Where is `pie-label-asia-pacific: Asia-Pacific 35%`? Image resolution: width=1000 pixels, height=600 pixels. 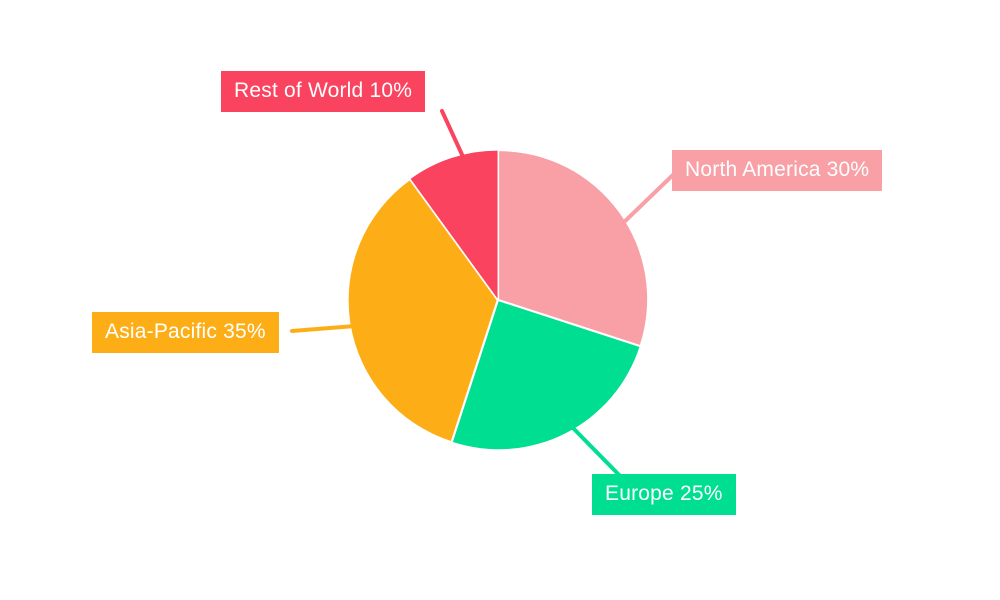
pie-label-asia-pacific: Asia-Pacific 35% is located at coordinates (185, 332).